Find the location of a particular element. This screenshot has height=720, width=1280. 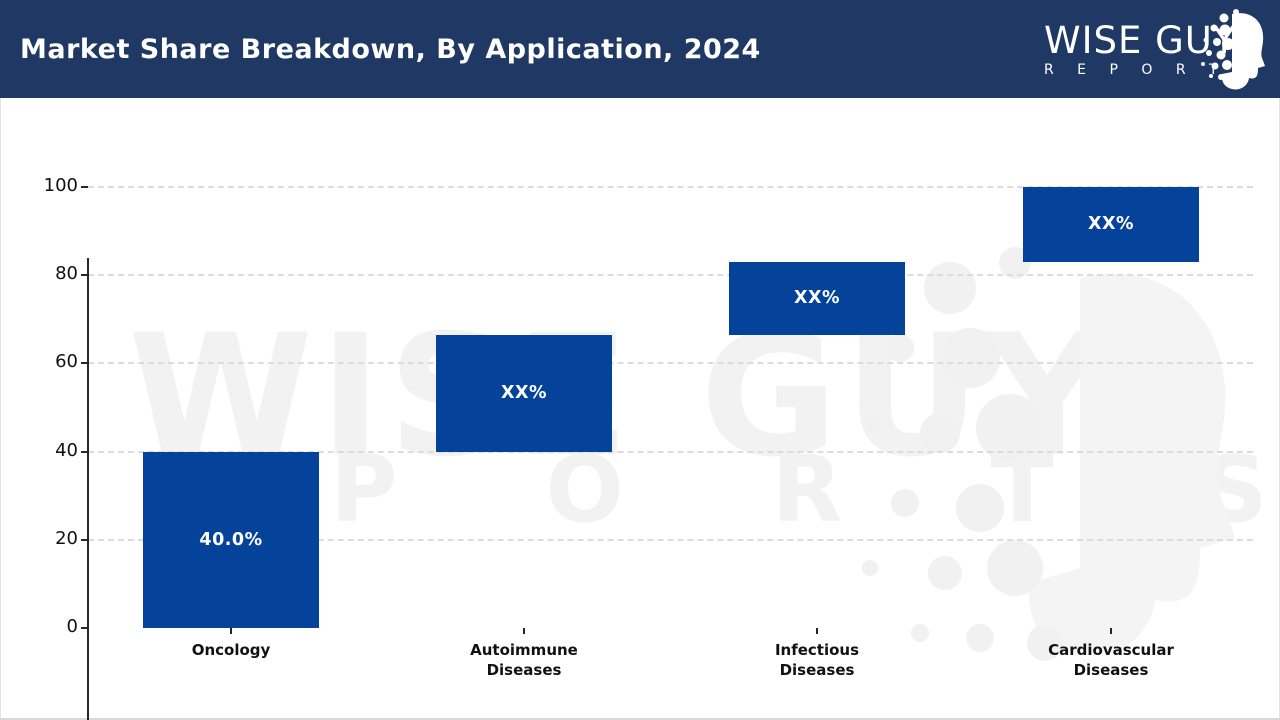

bar-oncology: 40.0% is located at coordinates (231, 539).